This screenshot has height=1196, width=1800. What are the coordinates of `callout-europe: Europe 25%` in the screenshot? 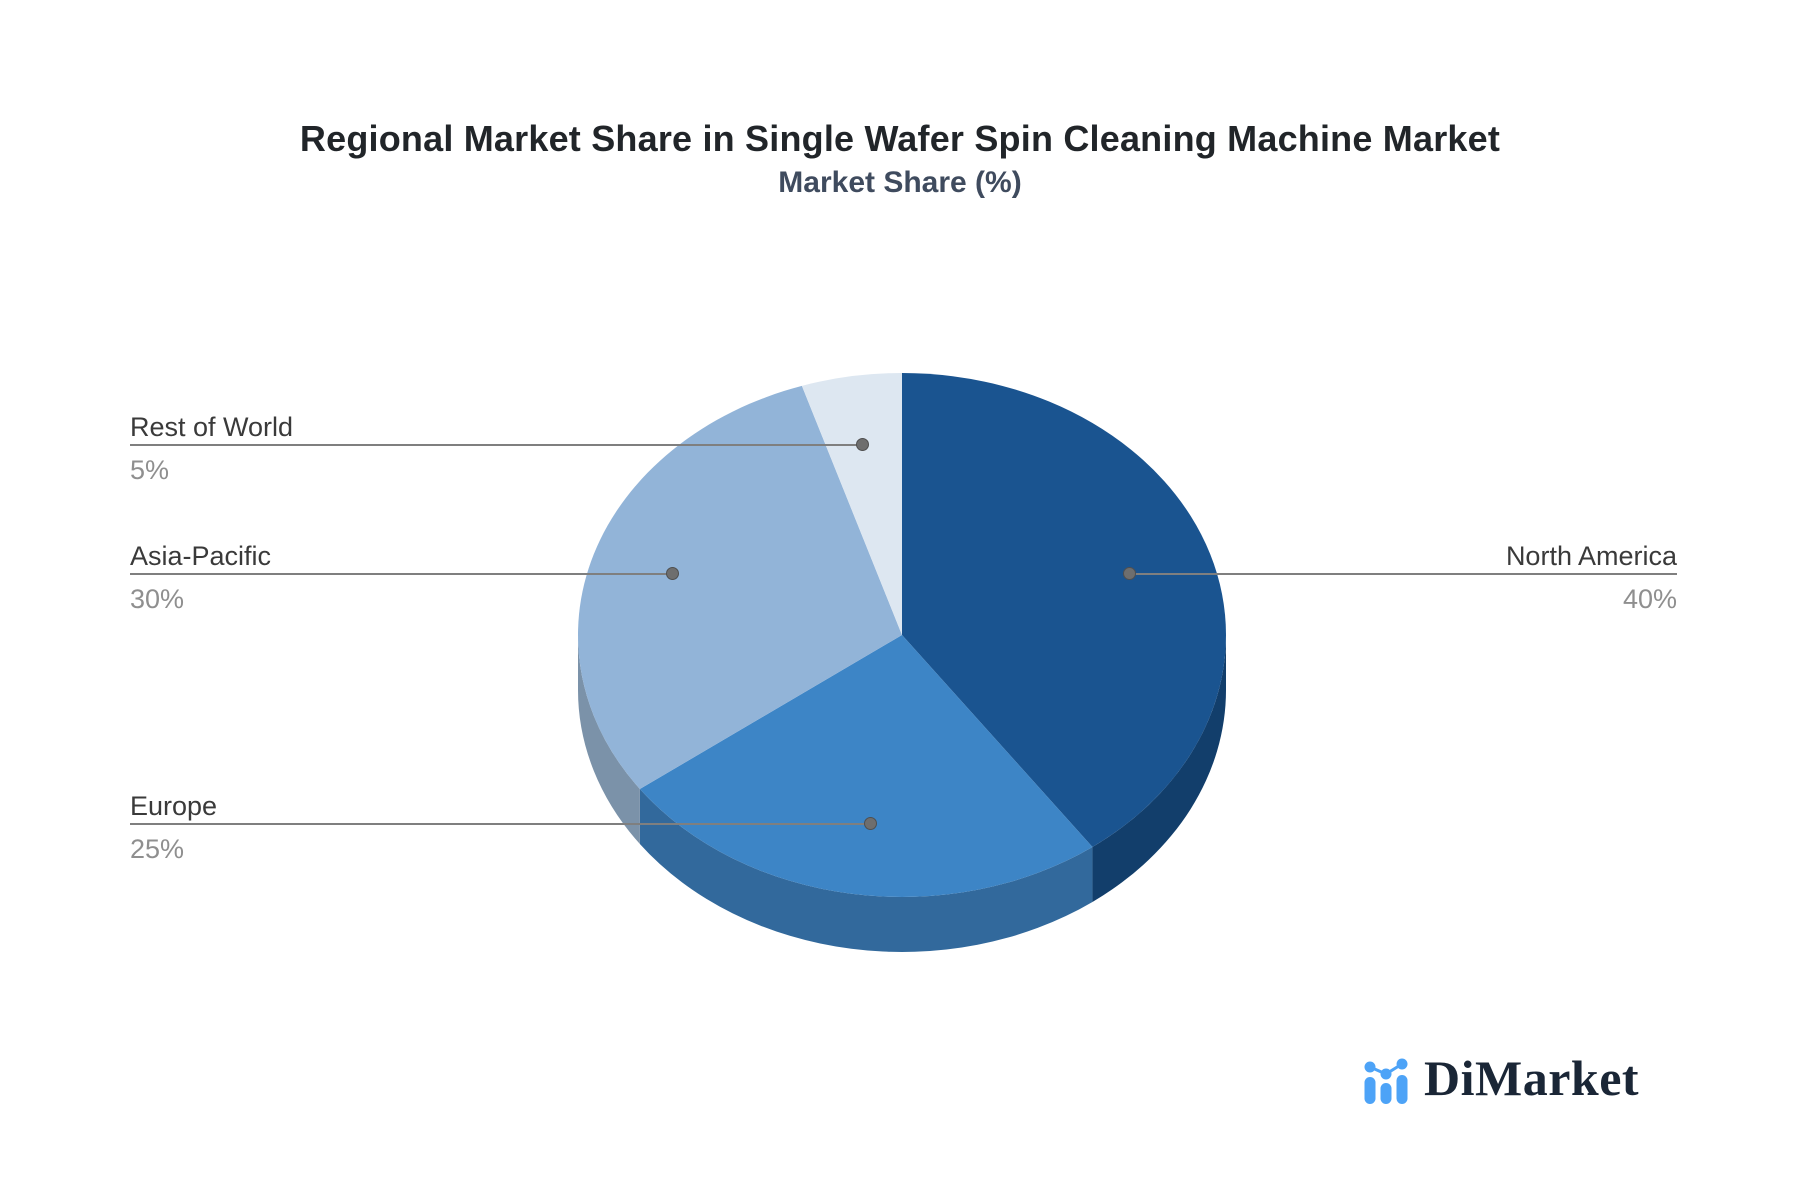 It's located at (503, 827).